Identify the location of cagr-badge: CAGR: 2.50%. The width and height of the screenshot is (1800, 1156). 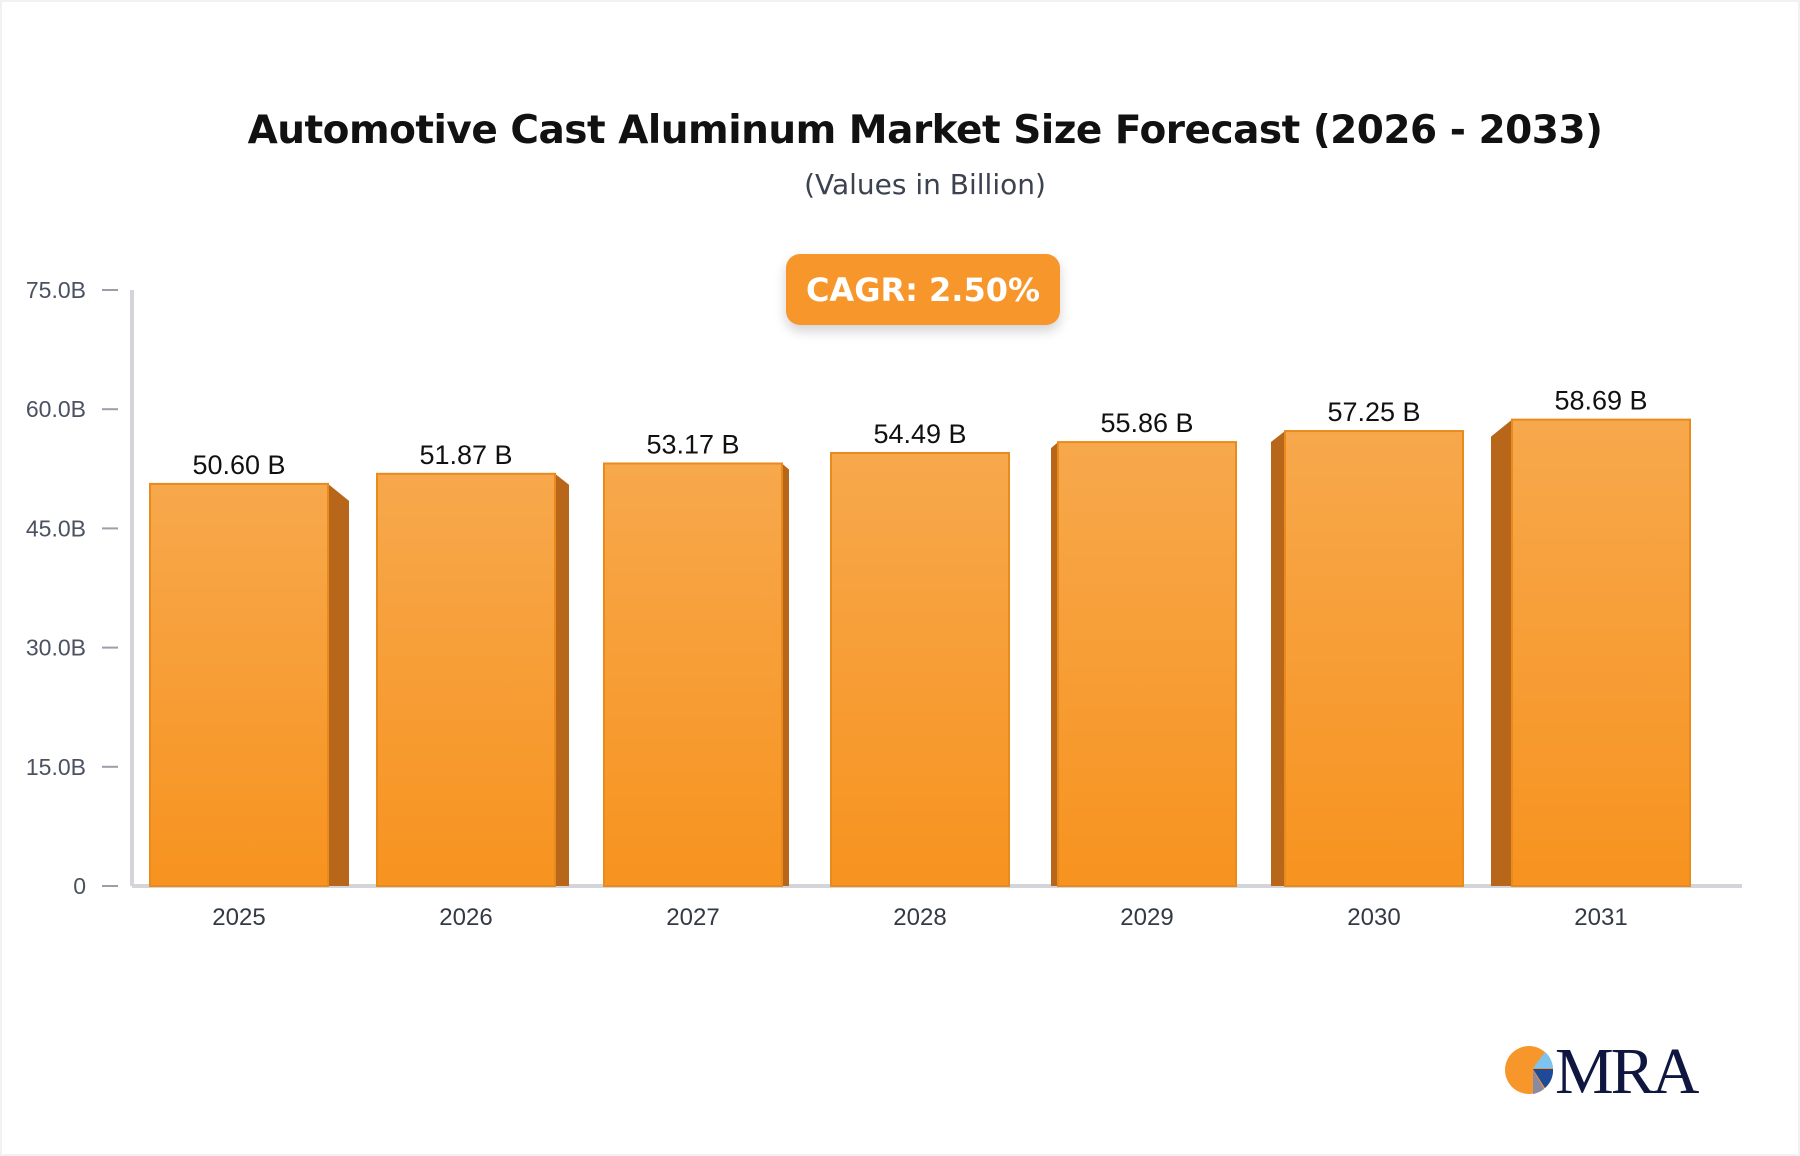
(923, 289).